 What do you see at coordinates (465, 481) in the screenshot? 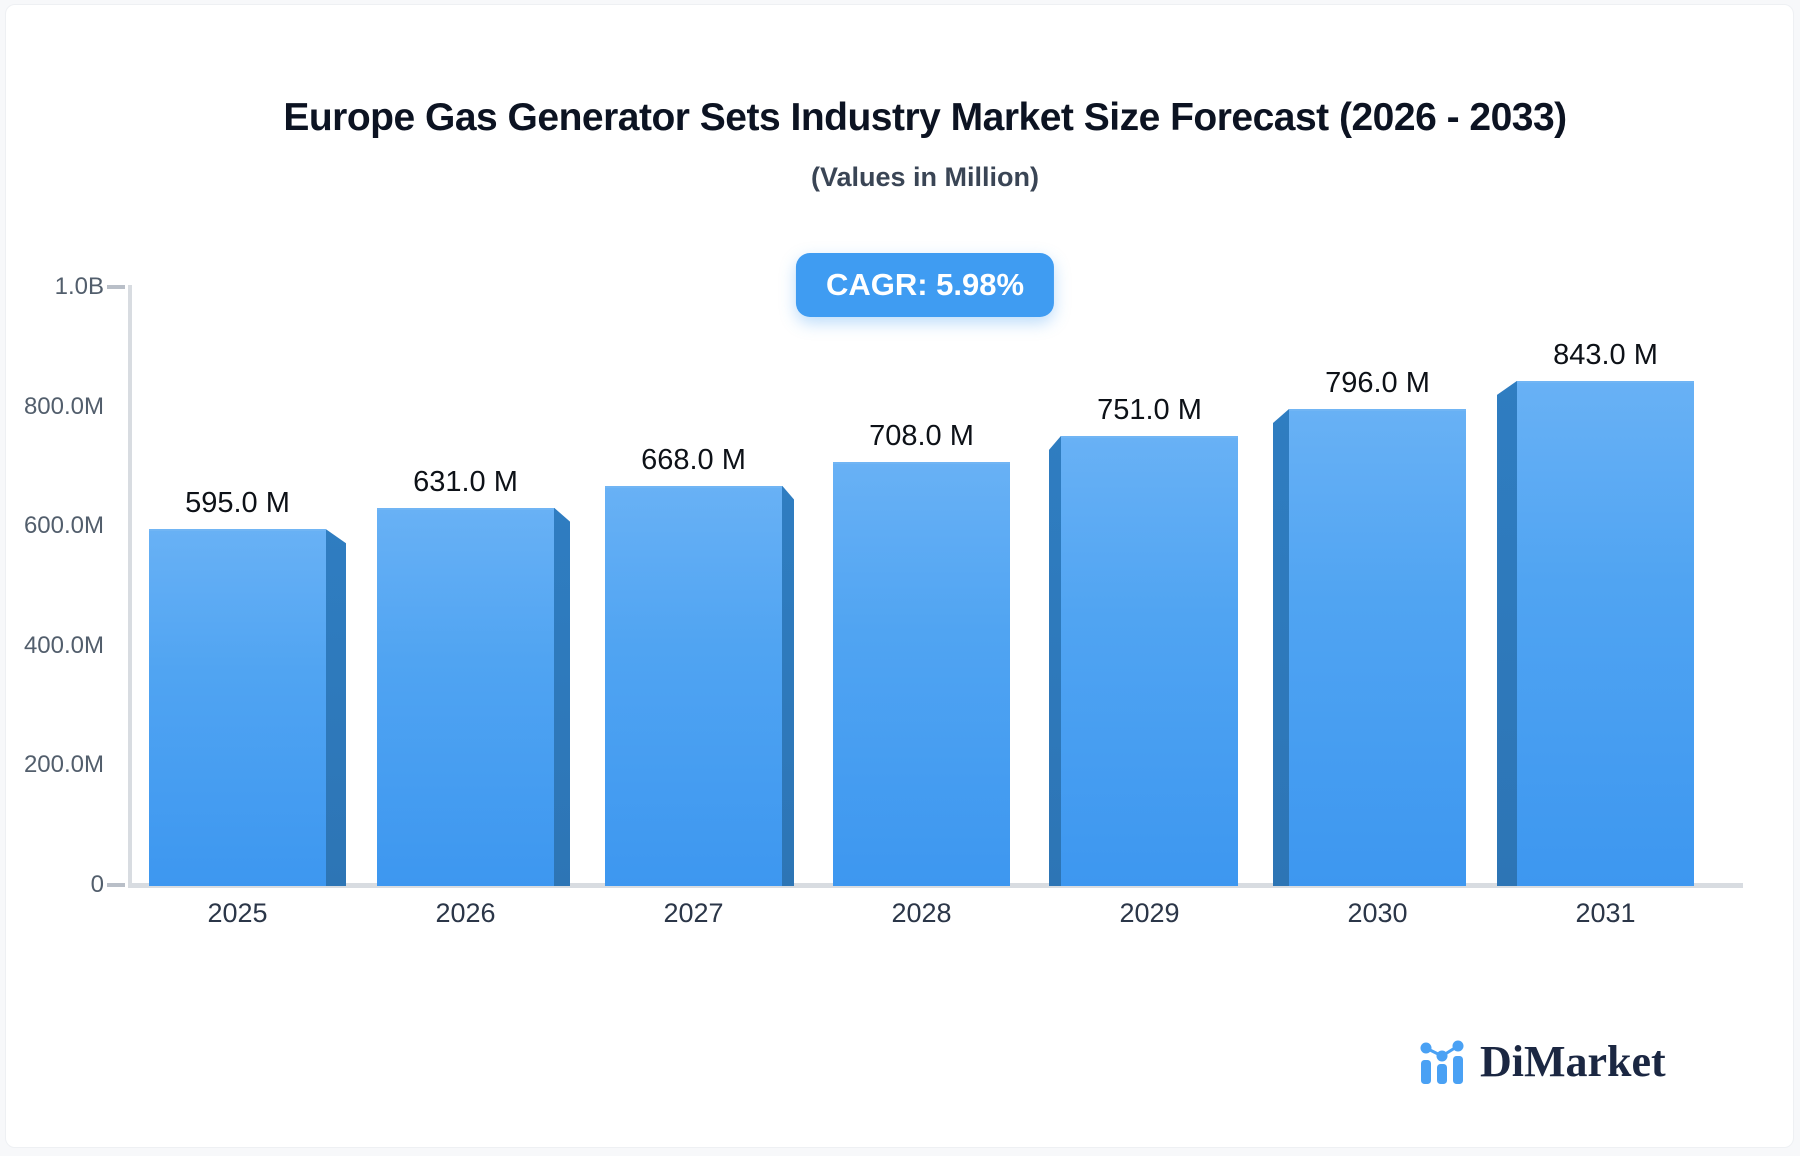
I see `bar-value-label: 631.0 M` at bounding box center [465, 481].